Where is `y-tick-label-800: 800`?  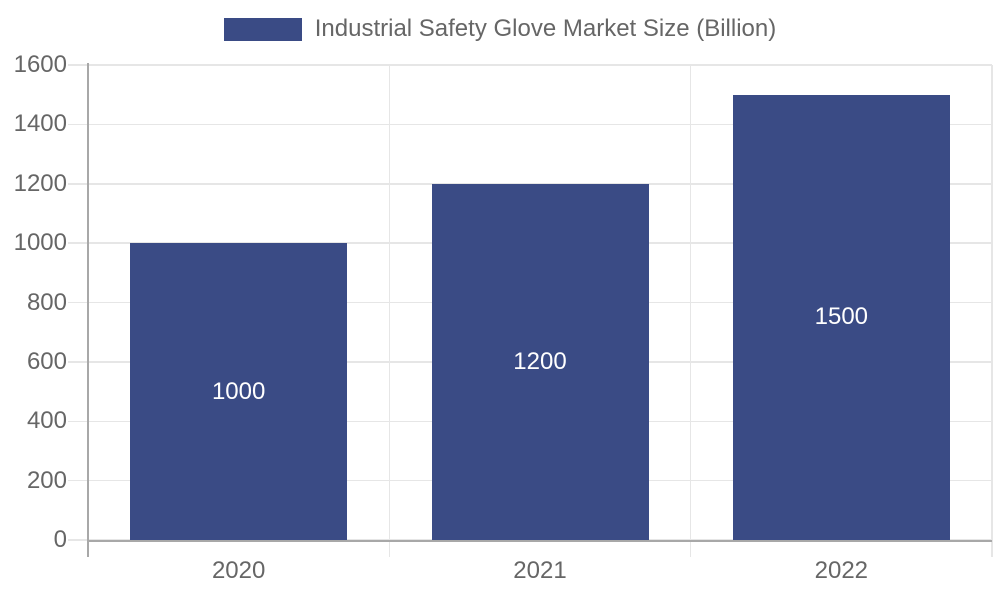 y-tick-label-800: 800 is located at coordinates (46, 302).